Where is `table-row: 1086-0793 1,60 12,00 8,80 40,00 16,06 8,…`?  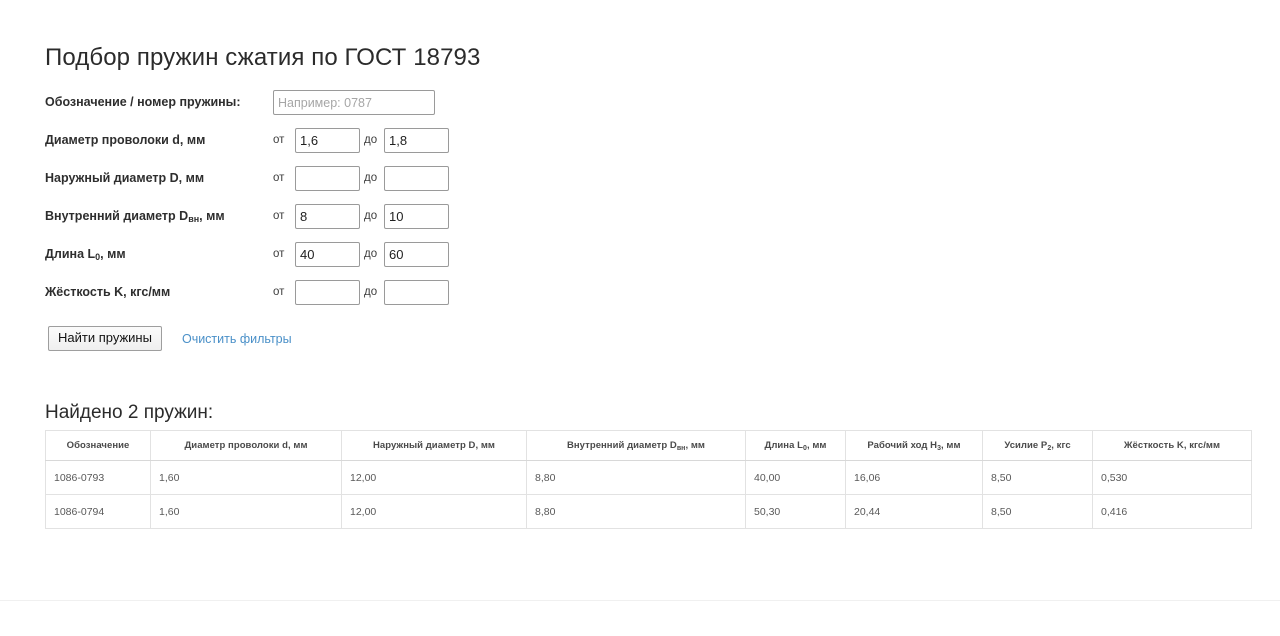
table-row: 1086-0793 1,60 12,00 8,80 40,00 16,06 8,… is located at coordinates (648, 477).